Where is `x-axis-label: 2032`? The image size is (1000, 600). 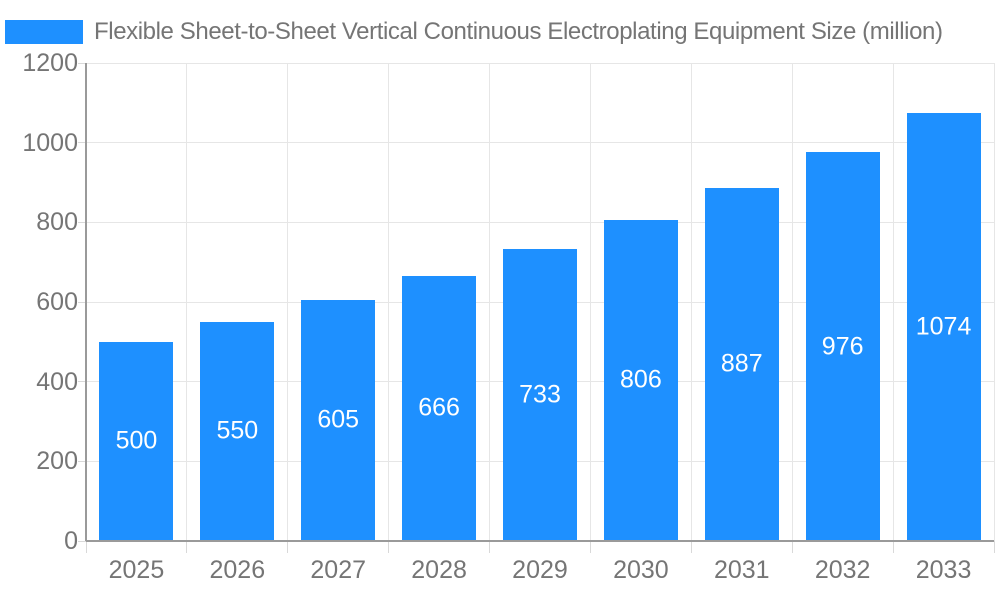
x-axis-label: 2032 is located at coordinates (842, 570).